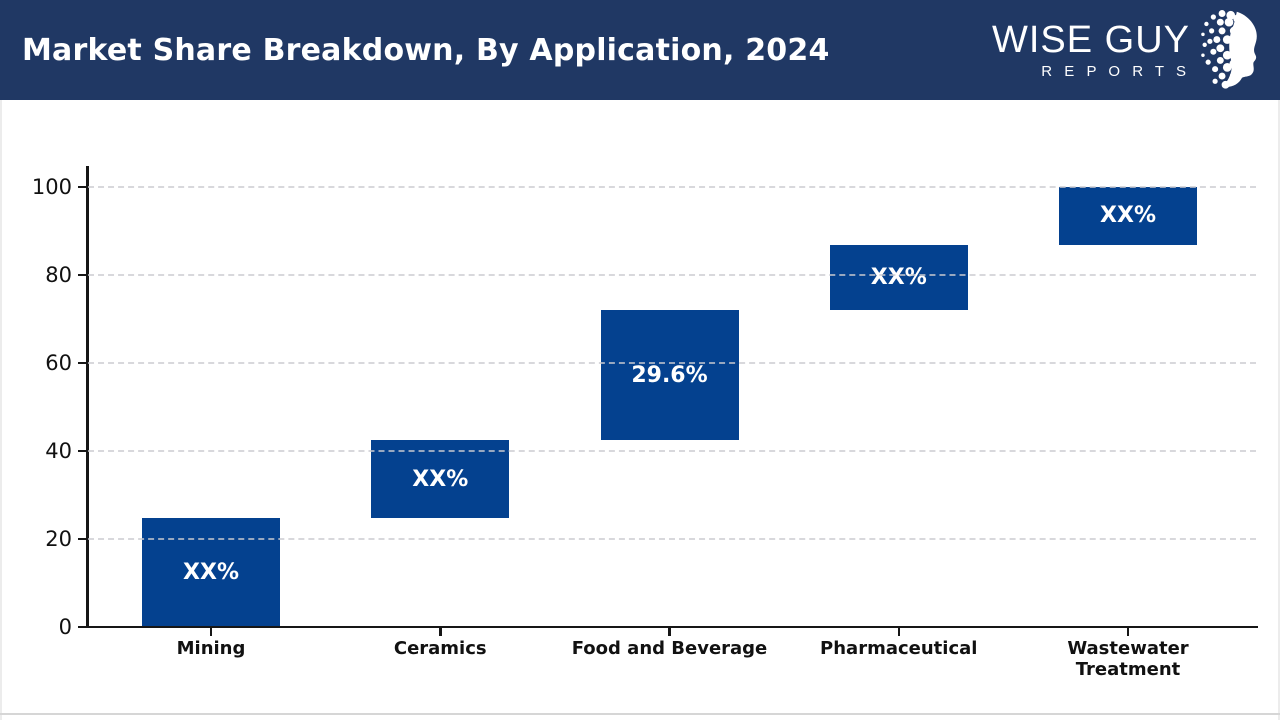 This screenshot has width=1280, height=720. What do you see at coordinates (672, 626) in the screenshot?
I see `x-axis-line` at bounding box center [672, 626].